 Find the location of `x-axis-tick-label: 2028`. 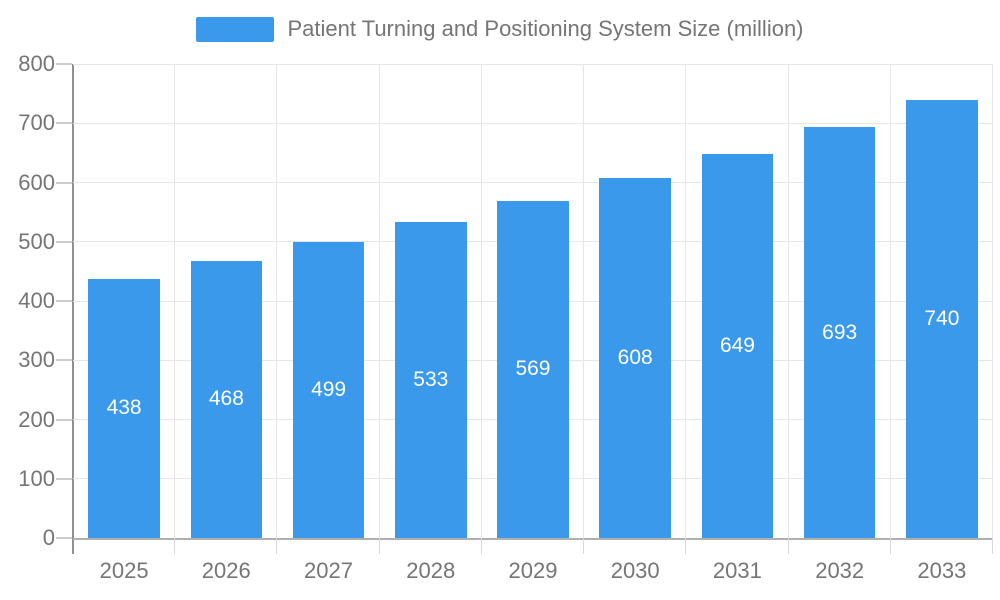

x-axis-tick-label: 2028 is located at coordinates (431, 570).